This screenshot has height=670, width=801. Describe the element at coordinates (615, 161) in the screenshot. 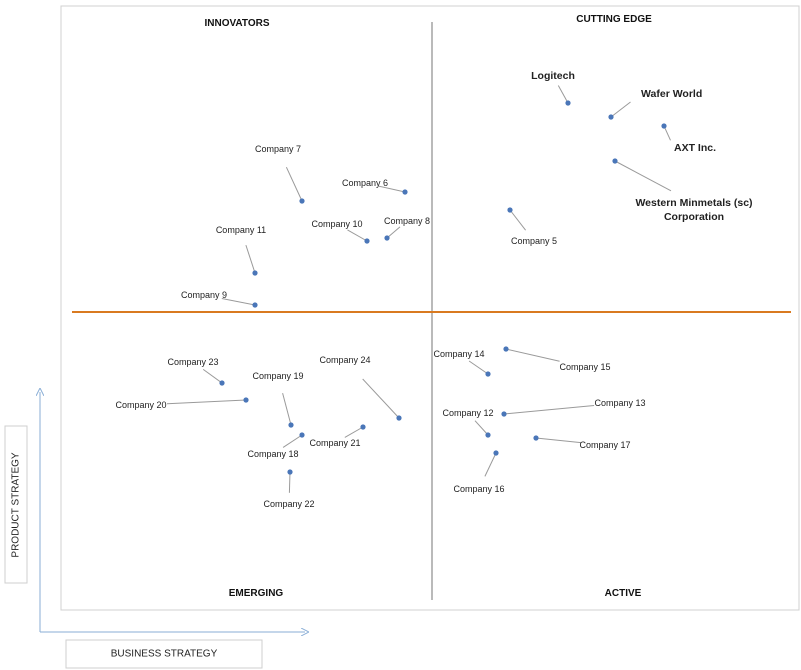

I see `point-western-minmetals-sc` at that location.